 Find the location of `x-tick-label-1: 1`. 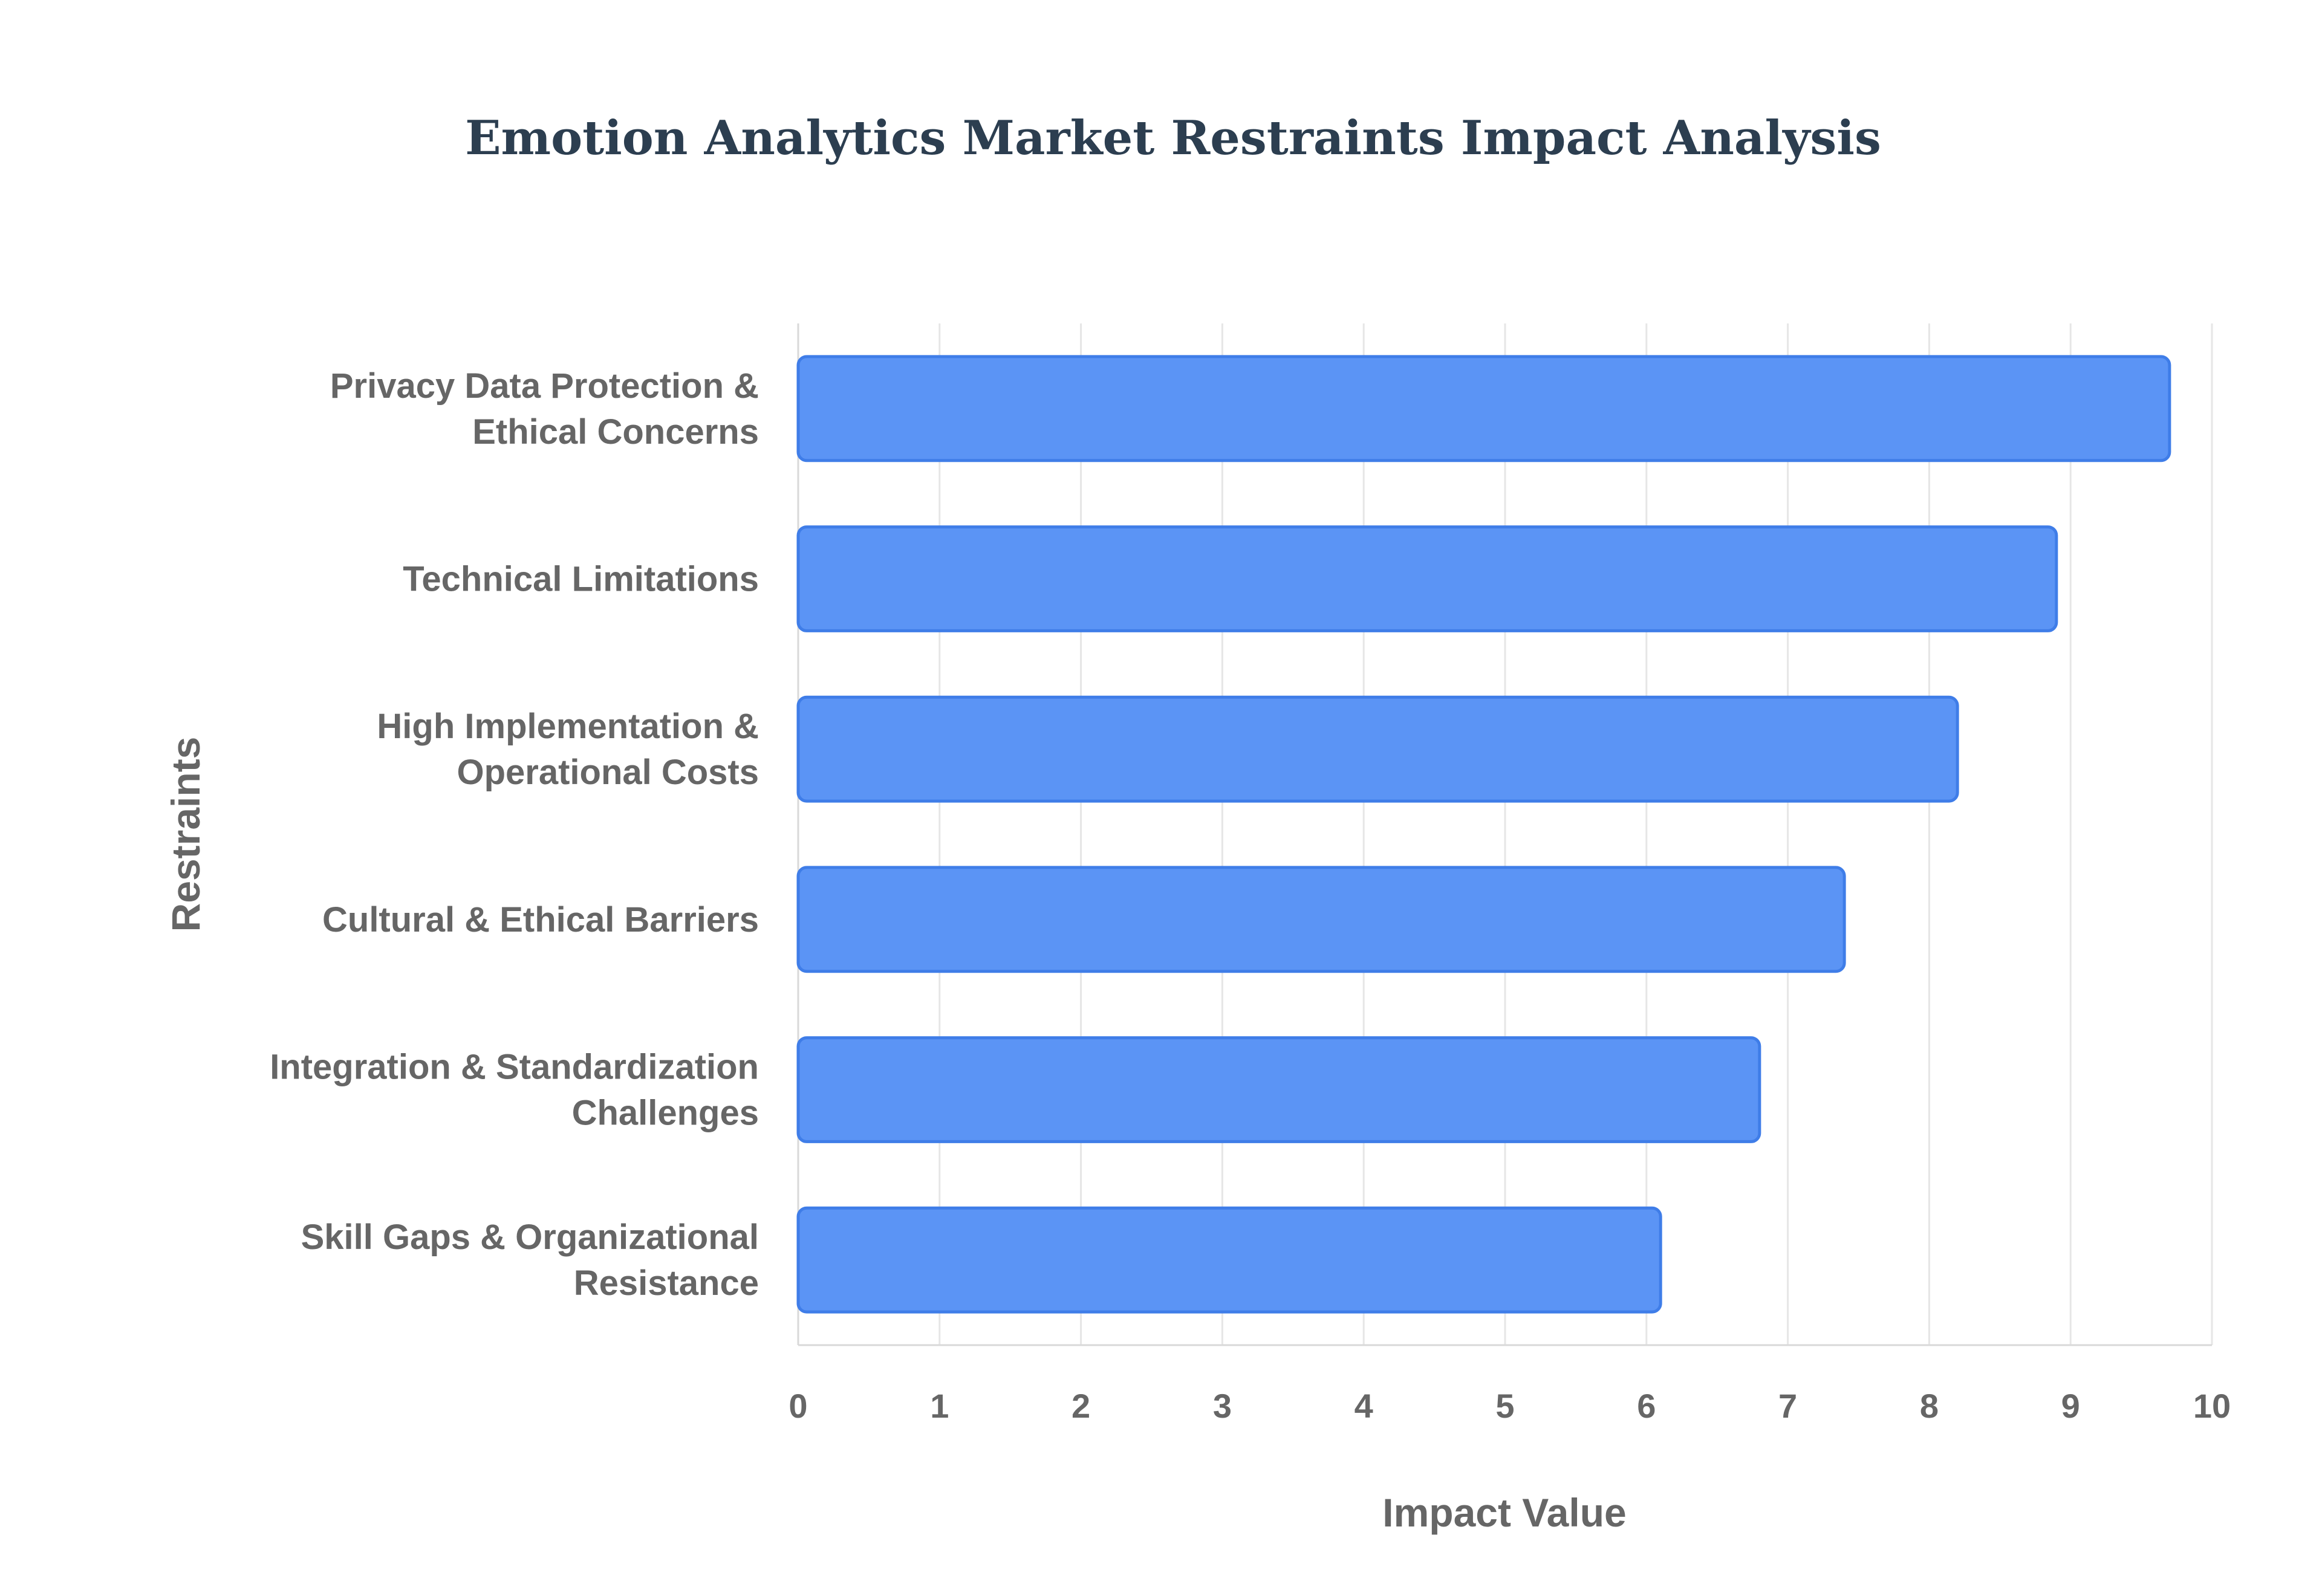

x-tick-label-1: 1 is located at coordinates (939, 1406).